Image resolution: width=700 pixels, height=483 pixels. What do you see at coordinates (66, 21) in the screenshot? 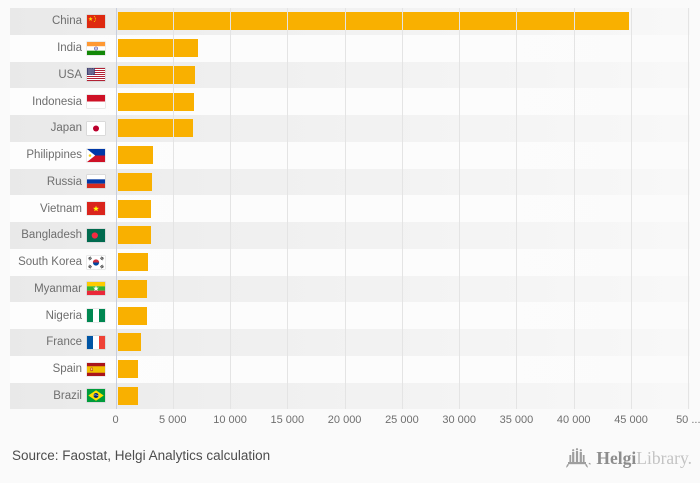
I see `country-label: China` at bounding box center [66, 21].